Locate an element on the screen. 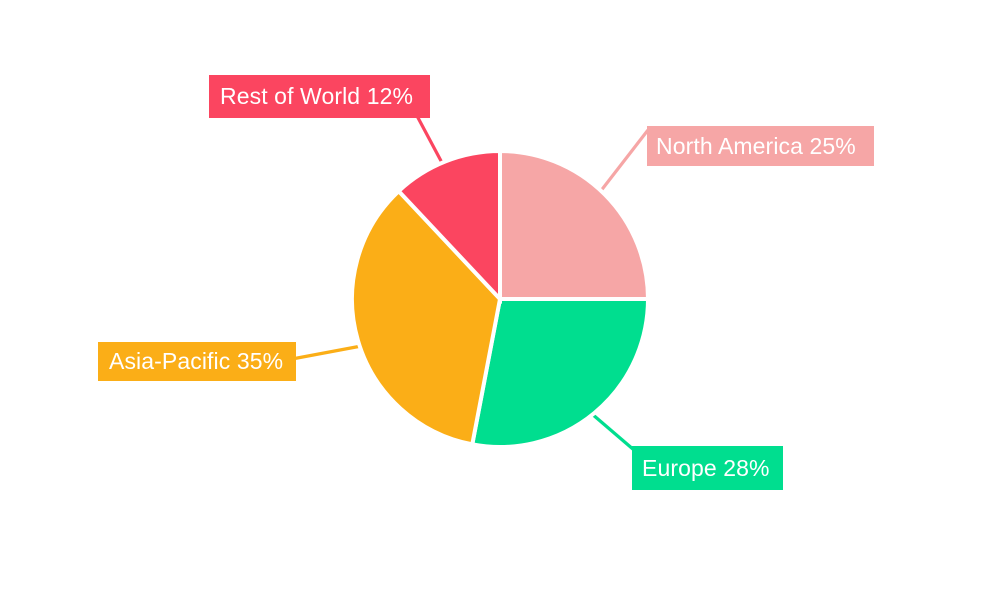 The image size is (1000, 600). leader-line-europe is located at coordinates (613, 432).